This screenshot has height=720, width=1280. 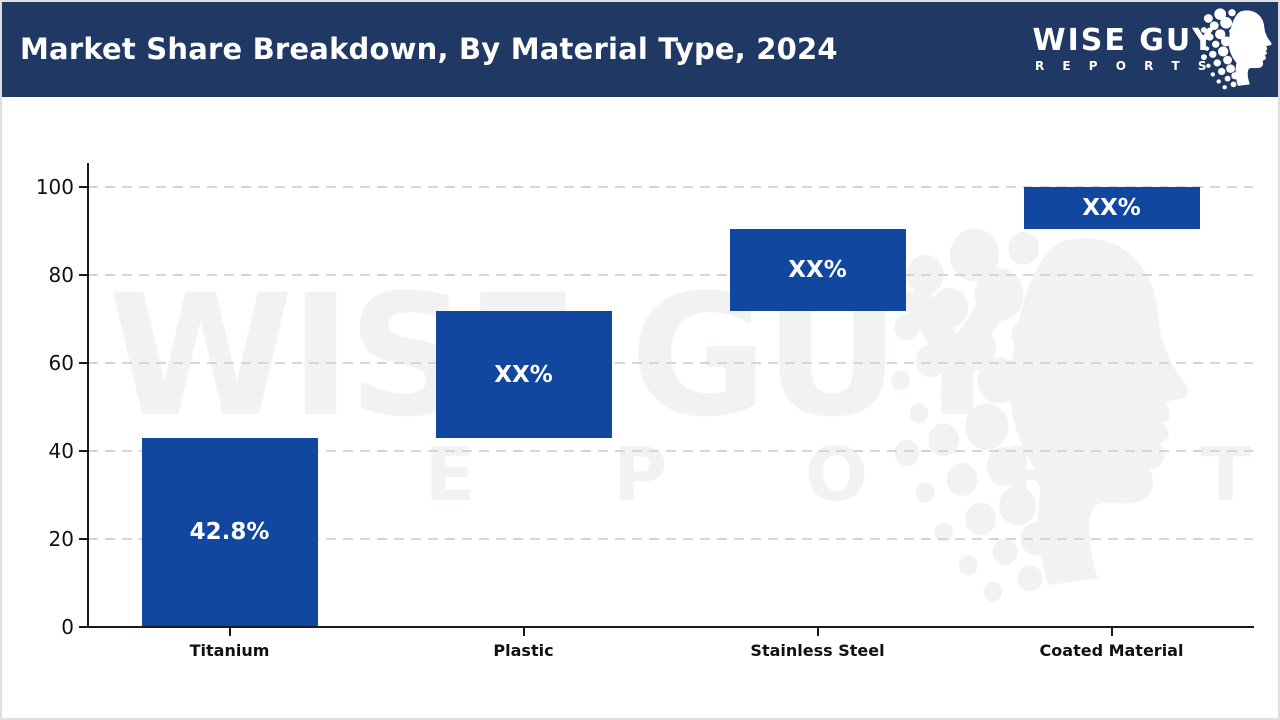 I want to click on logo-subtext: R E P O R T S, so click(x=1124, y=66).